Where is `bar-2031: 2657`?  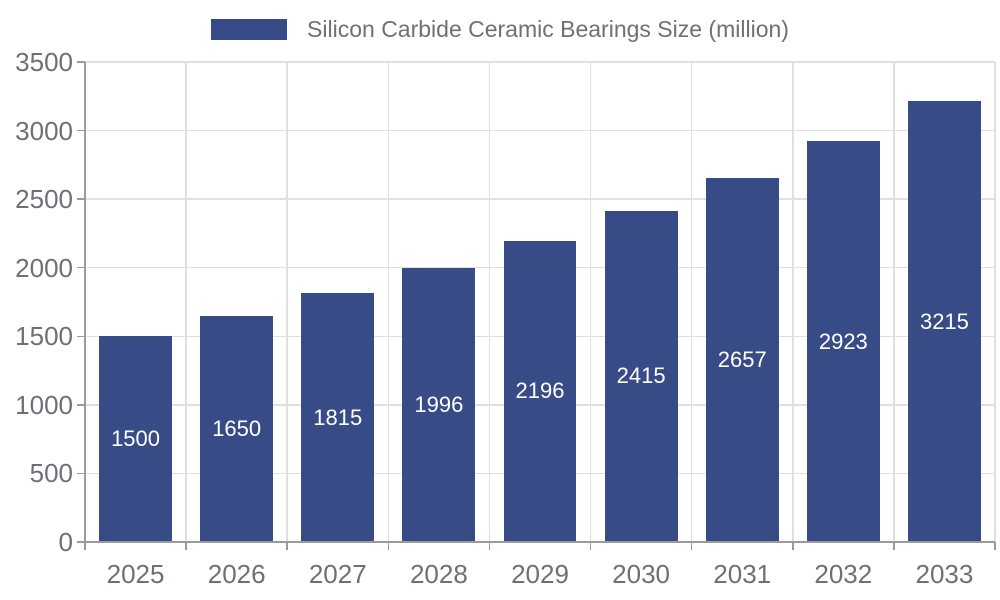 bar-2031: 2657 is located at coordinates (742, 359).